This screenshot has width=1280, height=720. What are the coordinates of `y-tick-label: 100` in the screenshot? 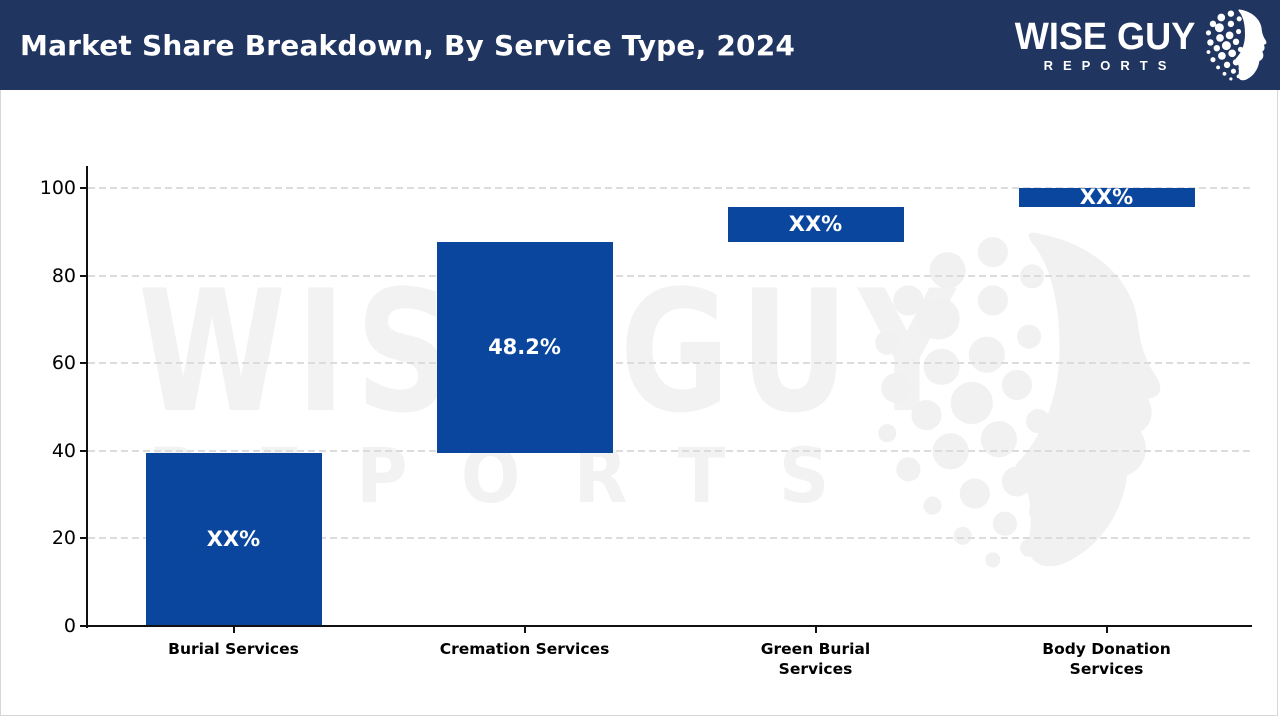 It's located at (57, 187).